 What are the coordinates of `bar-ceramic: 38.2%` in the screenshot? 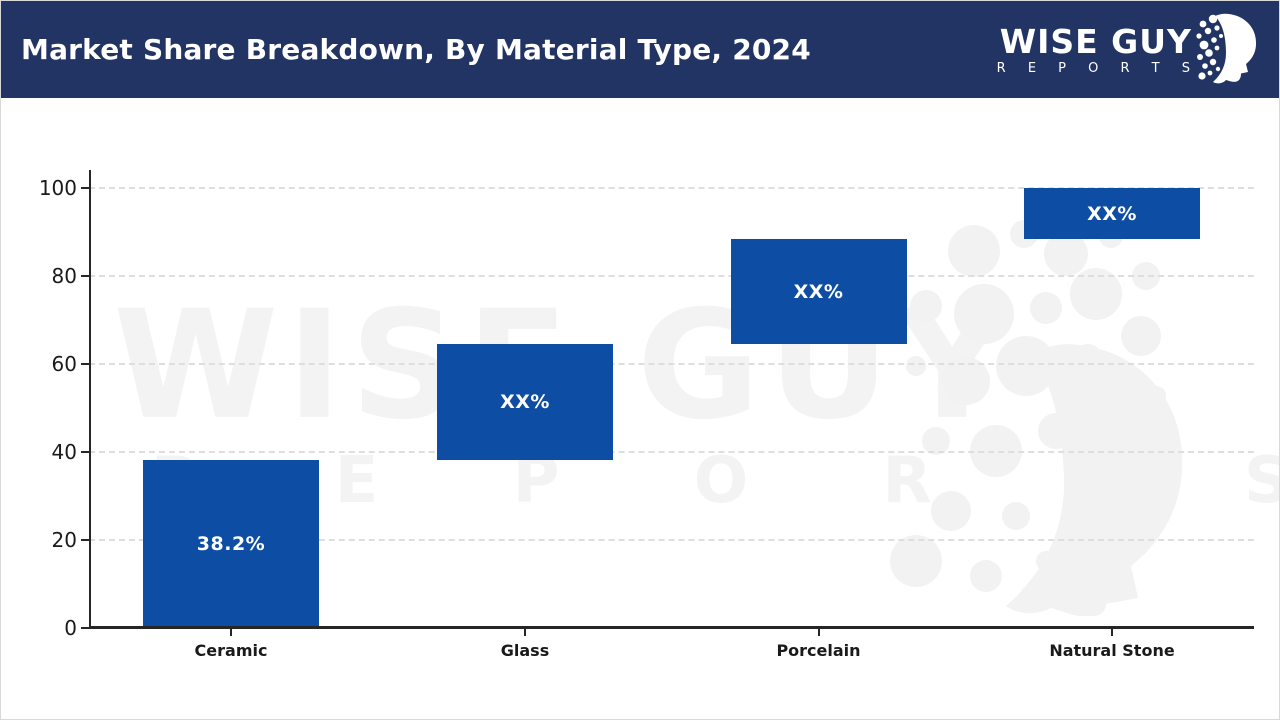 It's located at (231, 543).